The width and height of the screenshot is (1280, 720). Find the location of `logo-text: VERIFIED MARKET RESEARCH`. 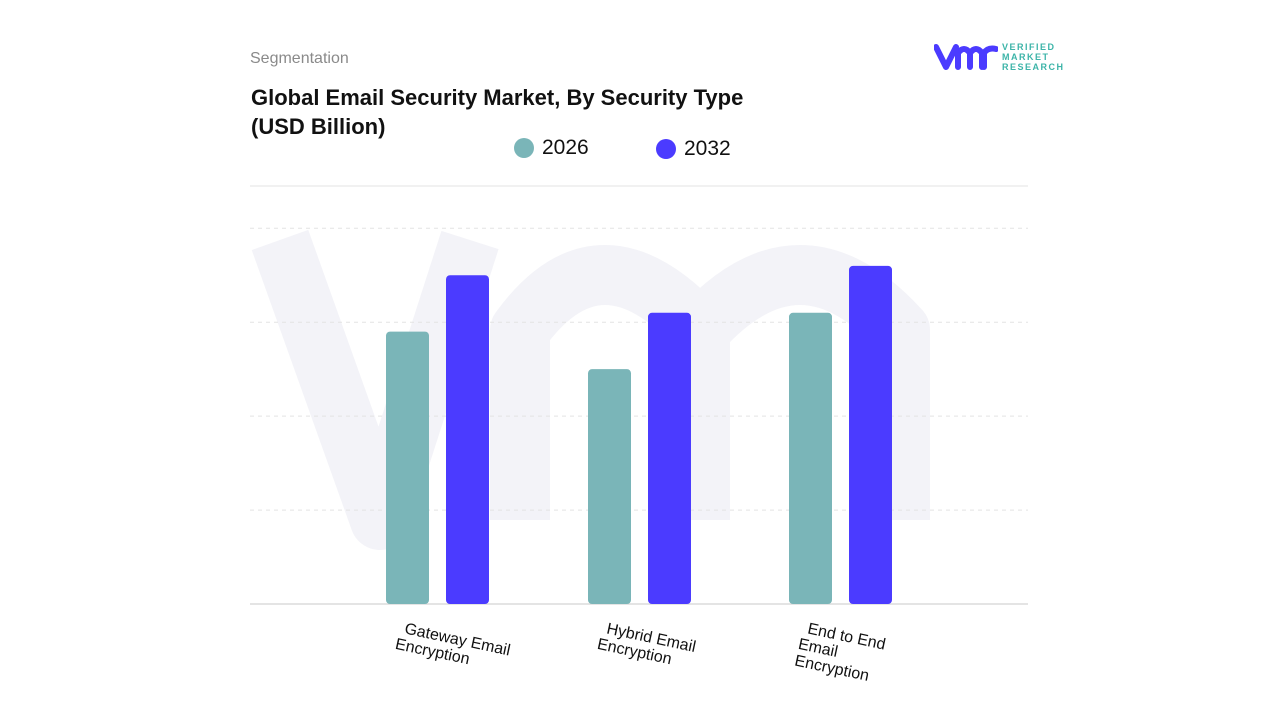

logo-text: VERIFIED MARKET RESEARCH is located at coordinates (1033, 57).